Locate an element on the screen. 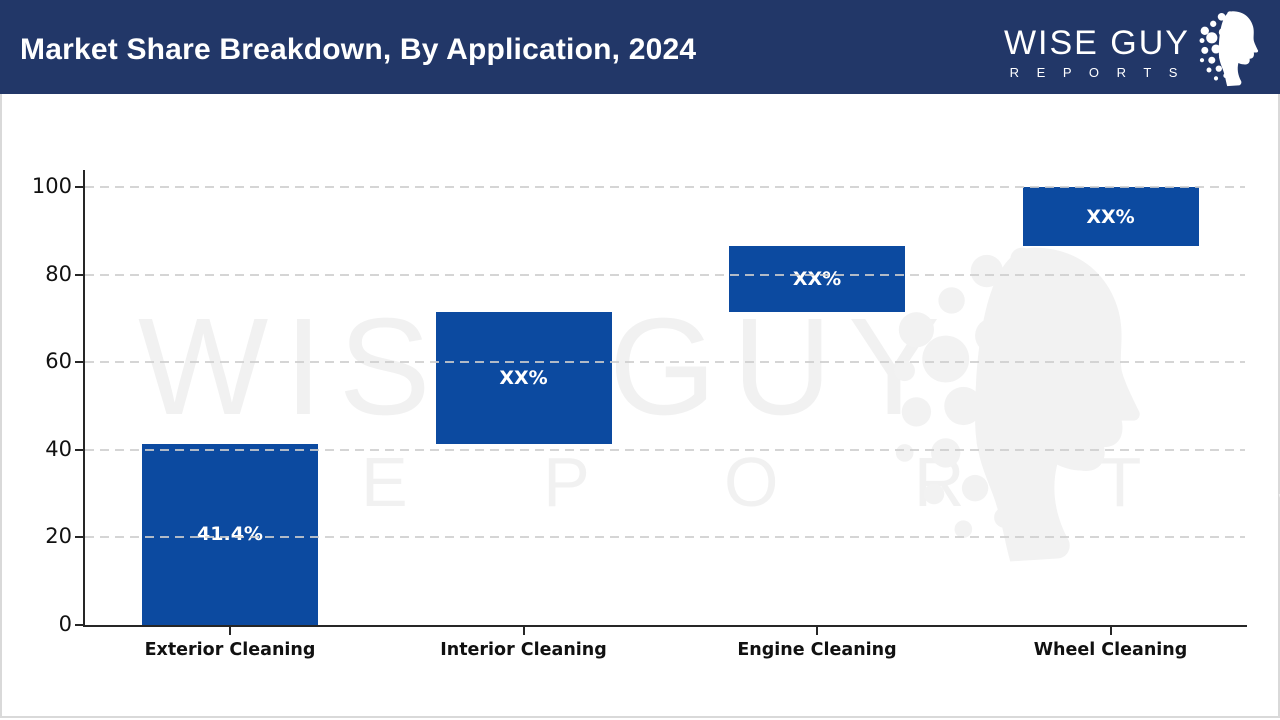 This screenshot has height=720, width=1280. logo-text: WISE GUY R E P O R T S is located at coordinates (1097, 52).